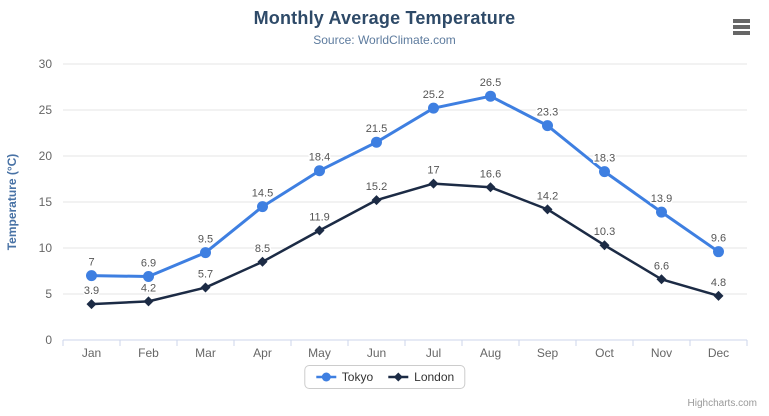 The height and width of the screenshot is (416, 769). I want to click on y-axis-label: 10, so click(46, 248).